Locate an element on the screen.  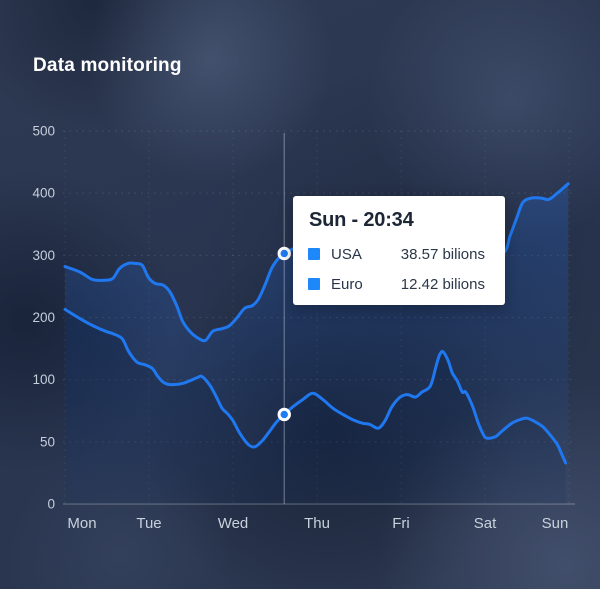
tooltip-series-value: 38.57 bilions is located at coordinates (442, 254).